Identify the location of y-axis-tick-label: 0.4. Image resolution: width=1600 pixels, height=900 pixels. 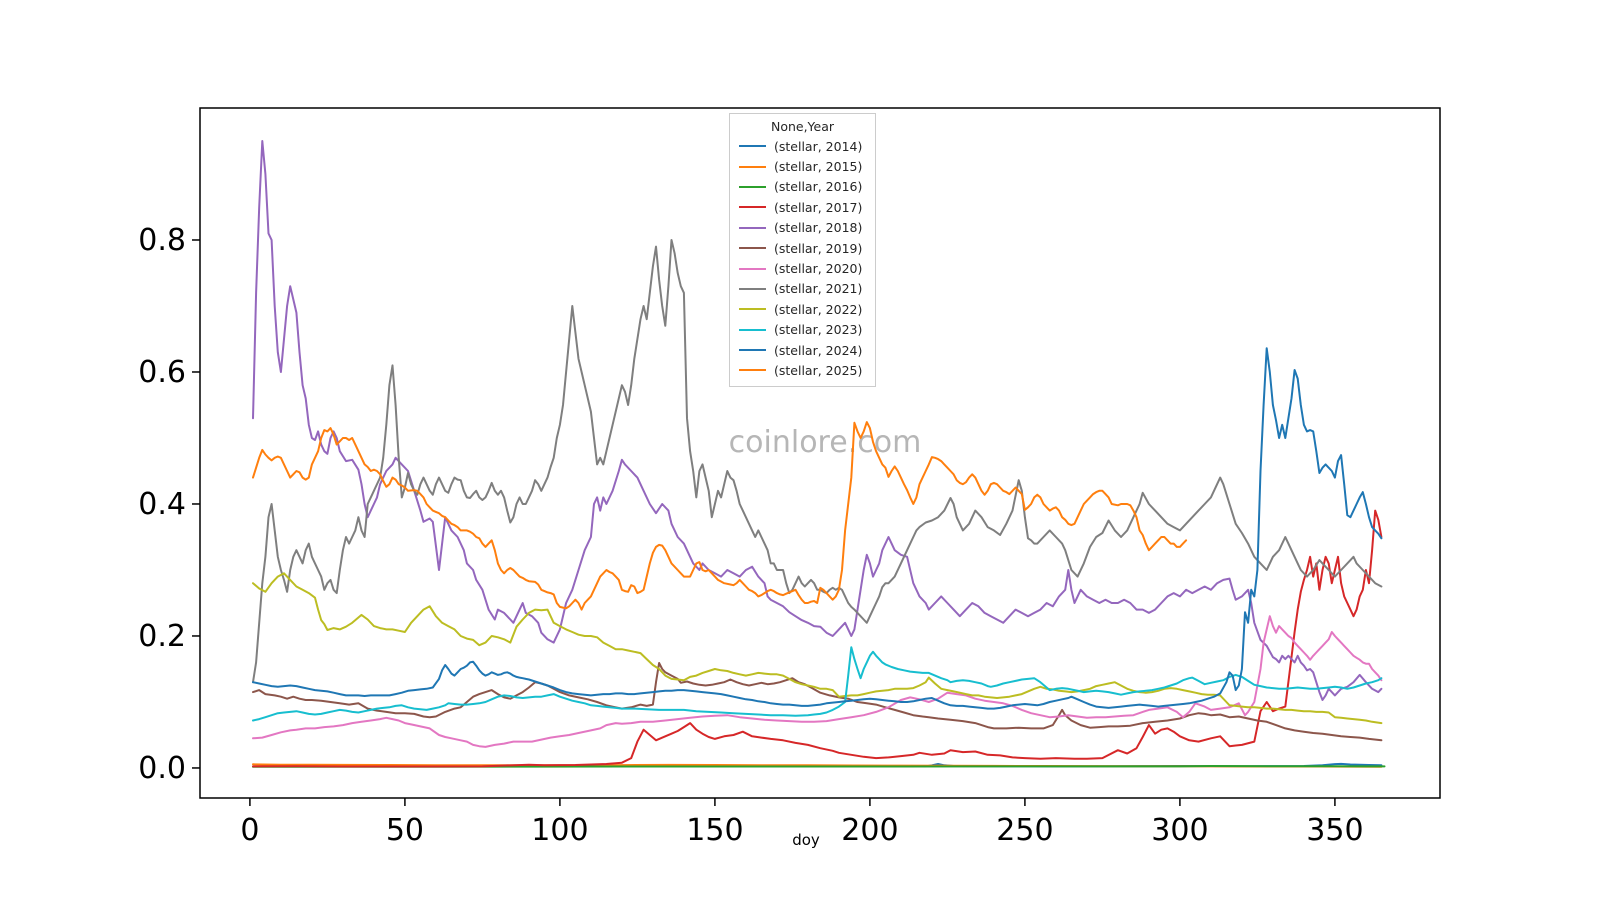
(162, 504).